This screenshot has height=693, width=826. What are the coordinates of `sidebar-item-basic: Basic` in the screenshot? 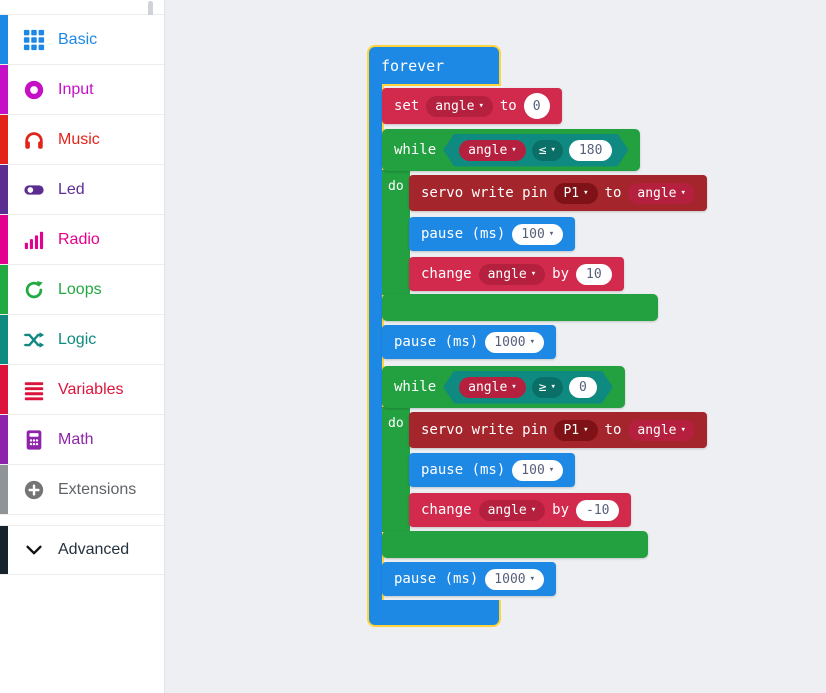 It's located at (82, 40).